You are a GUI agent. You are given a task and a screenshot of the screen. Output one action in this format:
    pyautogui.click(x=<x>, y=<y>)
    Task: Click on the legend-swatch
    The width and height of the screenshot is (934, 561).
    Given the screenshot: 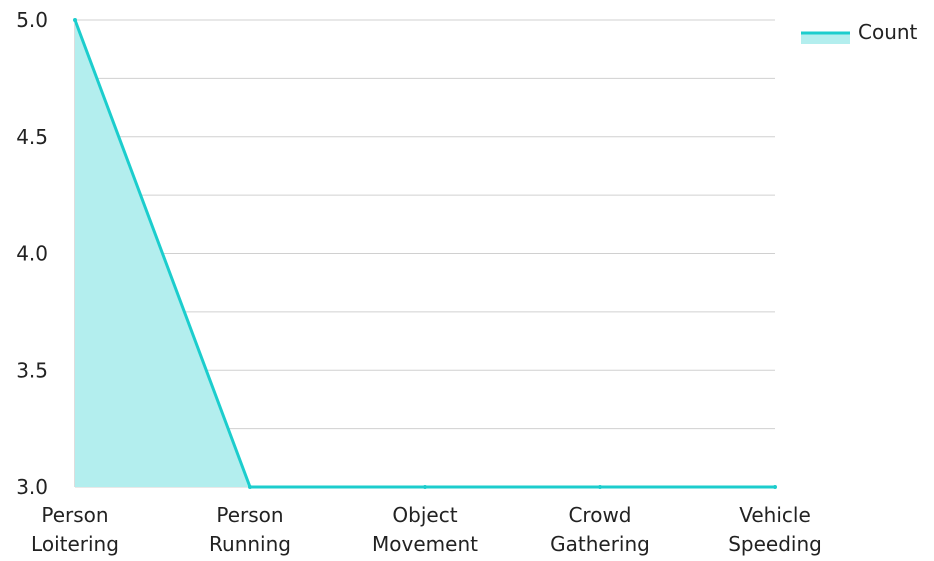 What is the action you would take?
    pyautogui.click(x=825, y=38)
    